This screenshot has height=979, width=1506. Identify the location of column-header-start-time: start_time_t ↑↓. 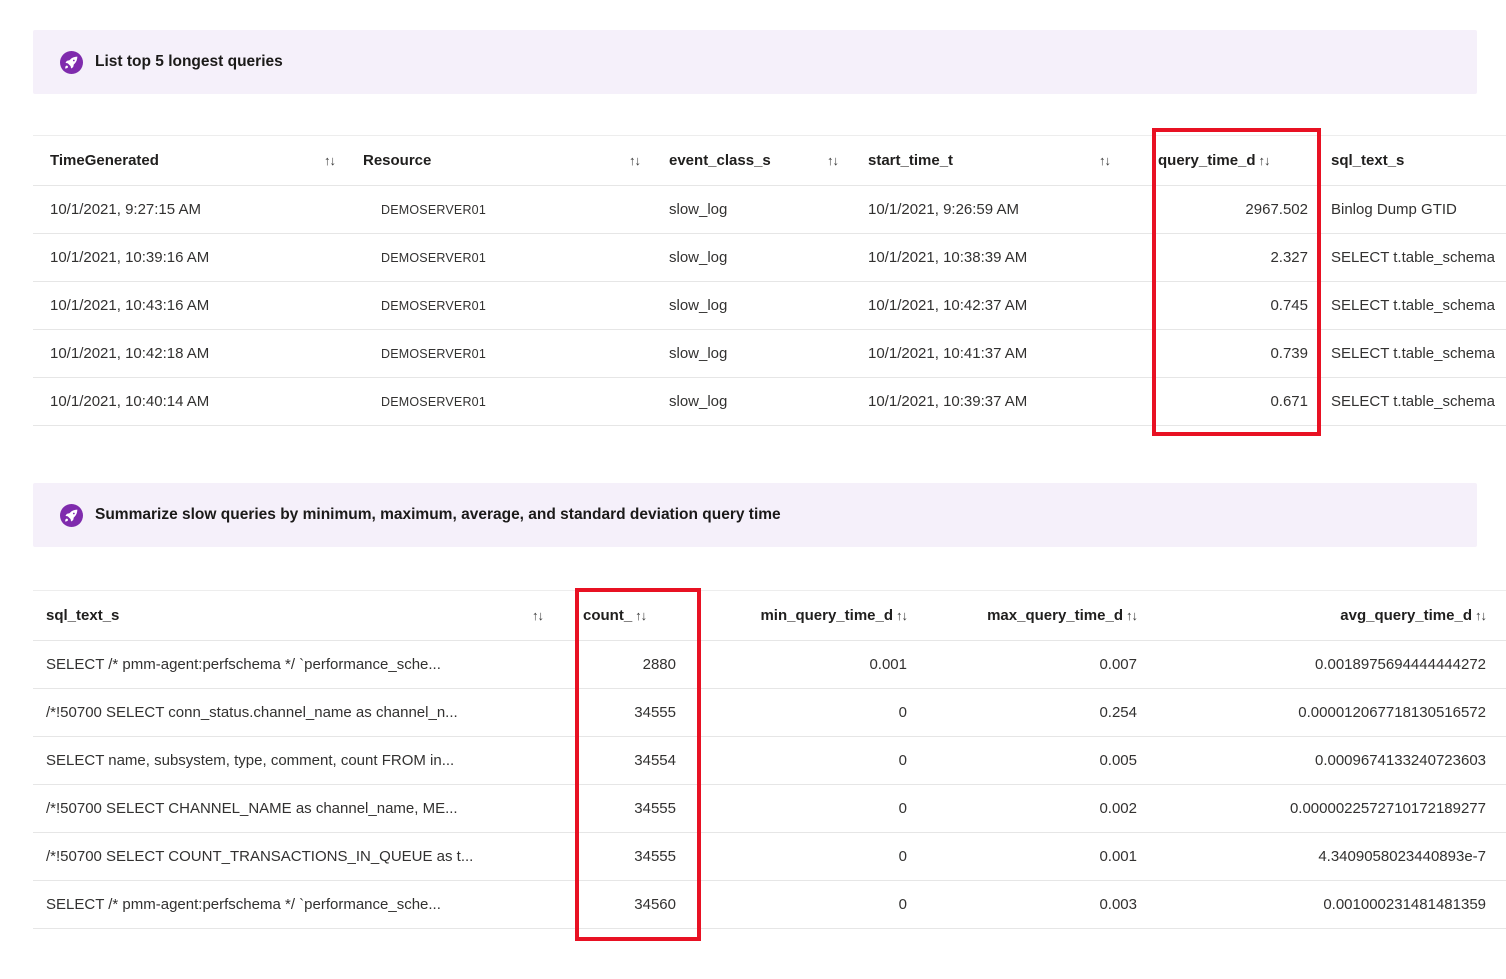
(997, 160).